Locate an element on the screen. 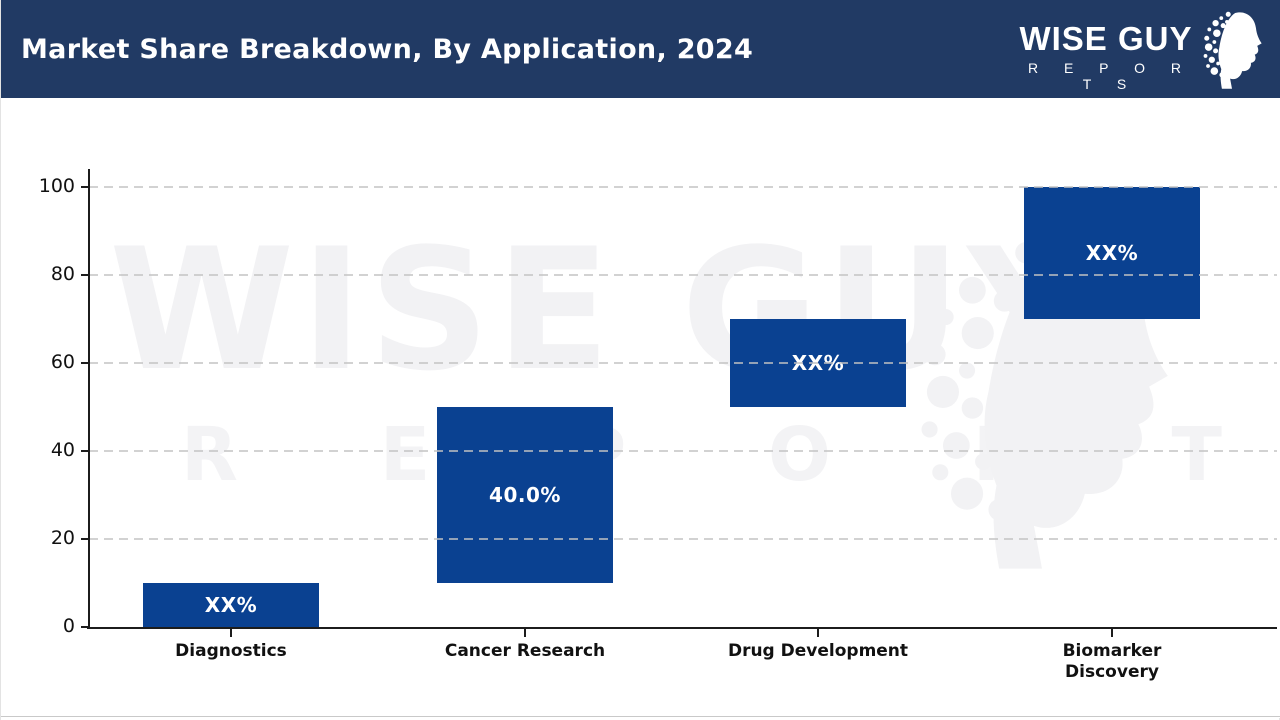 The image size is (1280, 720). y-tick-label: 40 is located at coordinates (62, 450).